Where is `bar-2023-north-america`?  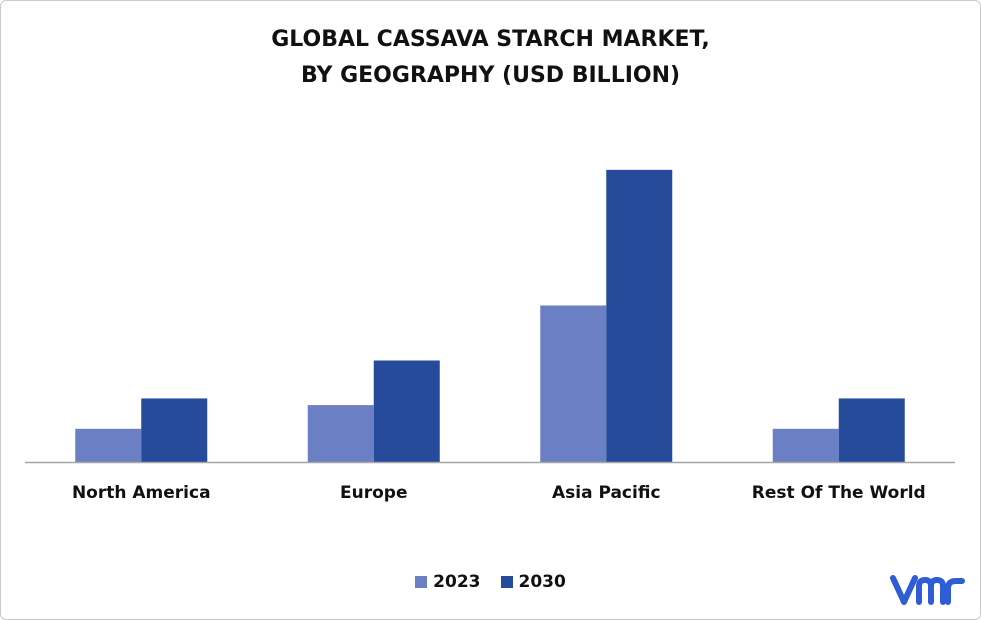
bar-2023-north-america is located at coordinates (108, 445).